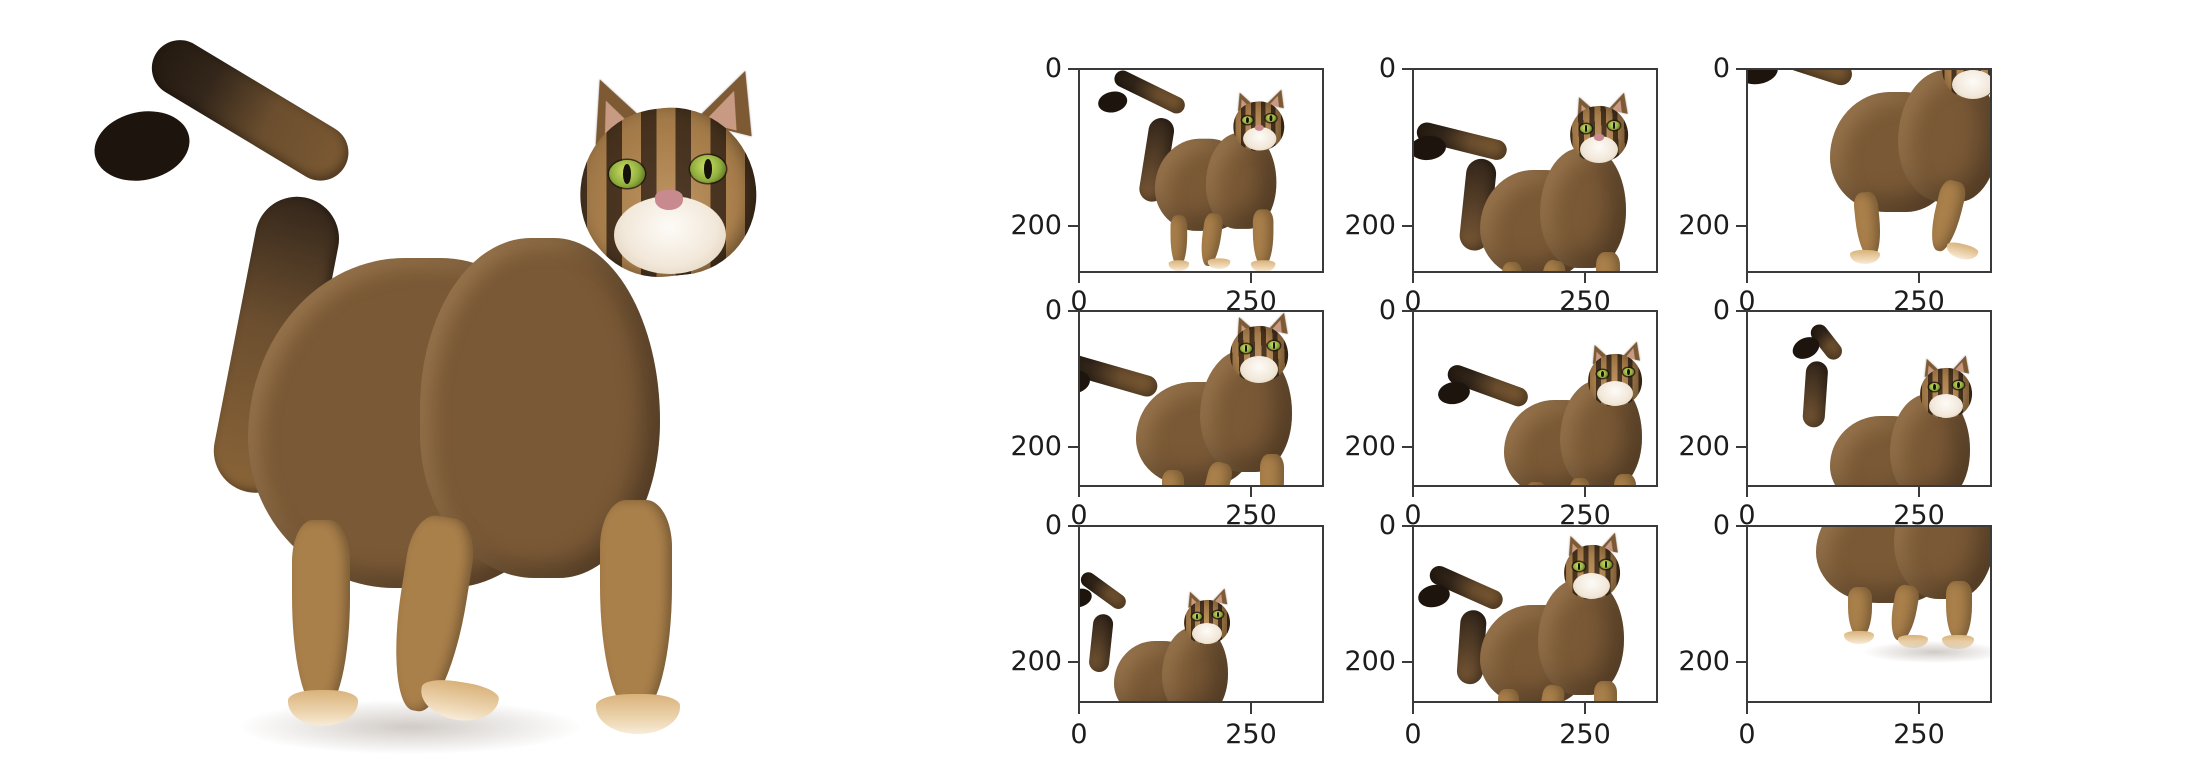 The height and width of the screenshot is (775, 2204). Describe the element at coordinates (636, 607) in the screenshot. I see `cat-front-leg` at that location.